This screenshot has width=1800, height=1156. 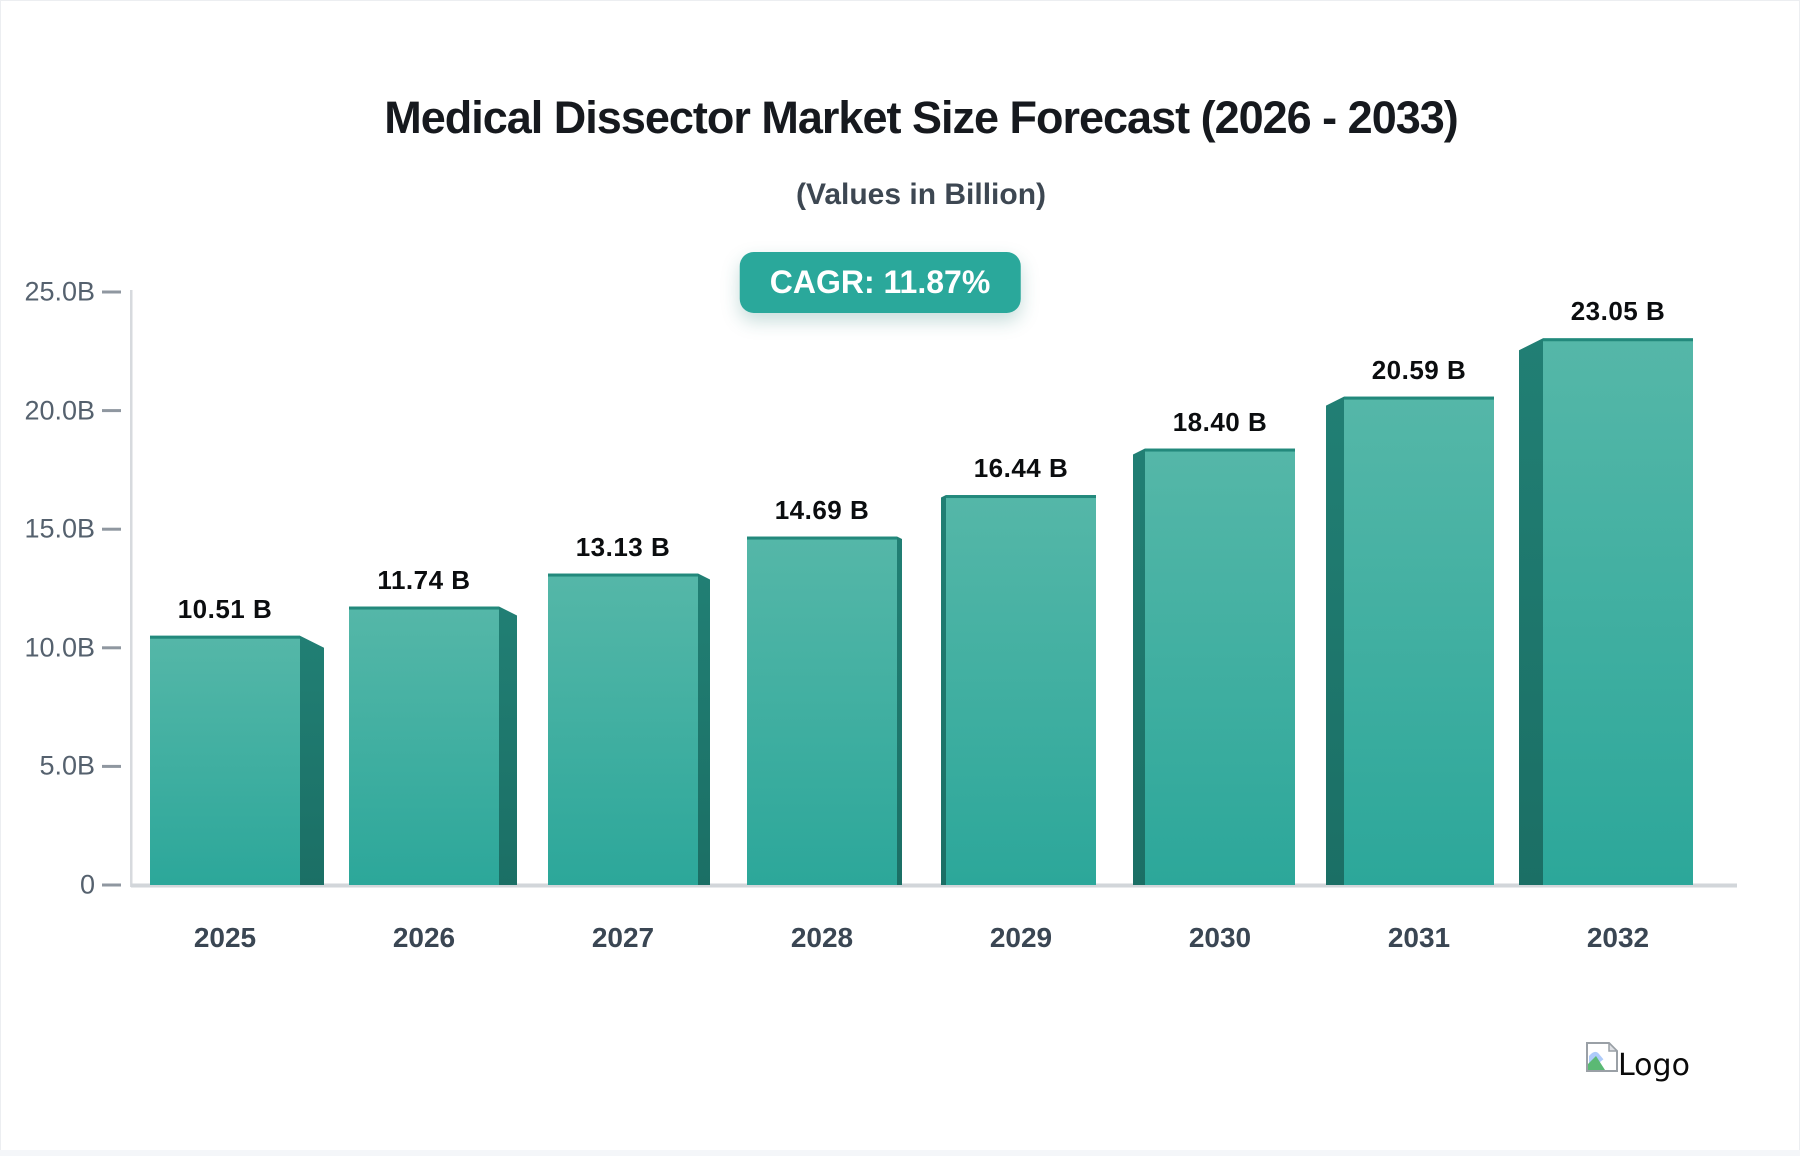 What do you see at coordinates (1419, 937) in the screenshot?
I see `x-tick-label-2031: 2031` at bounding box center [1419, 937].